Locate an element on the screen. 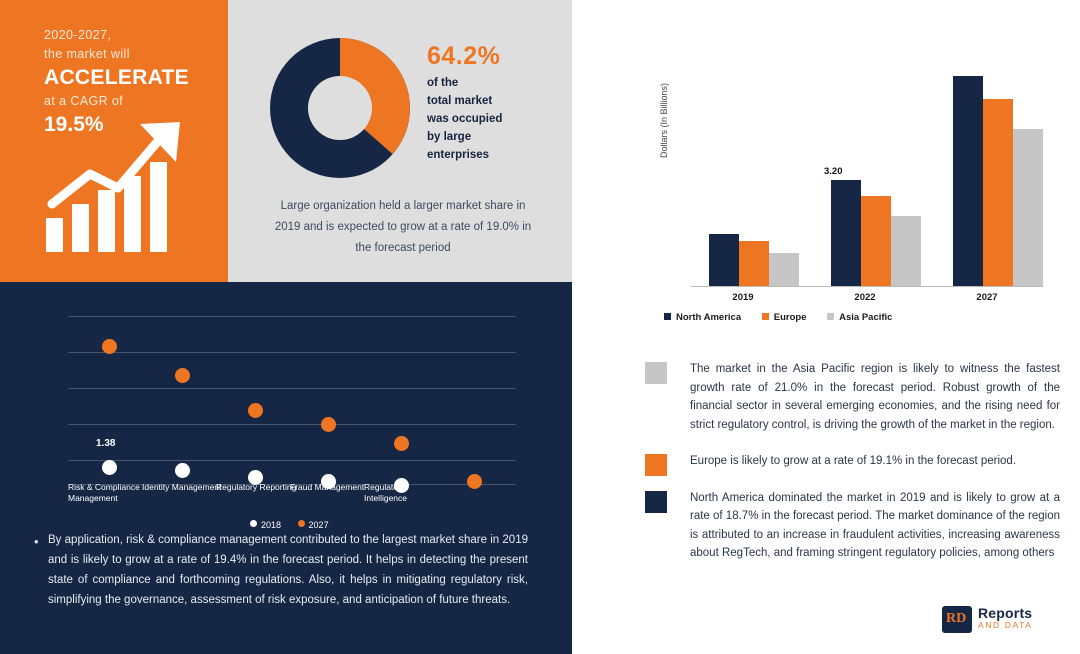 Image resolution: width=1080 pixels, height=654 pixels. dot-2018-regintel is located at coordinates (401, 485).